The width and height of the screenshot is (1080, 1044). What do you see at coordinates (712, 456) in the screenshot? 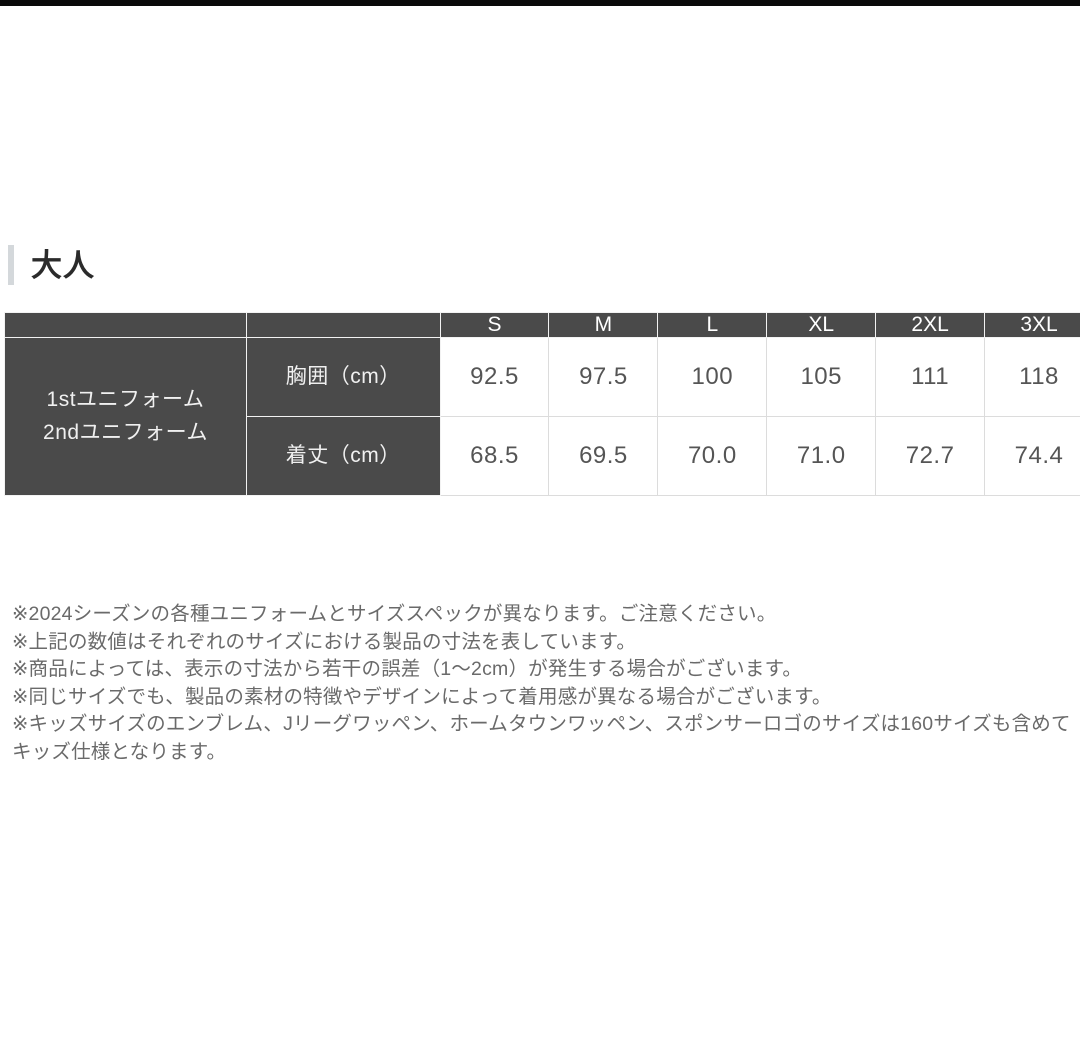
I see `value-length-l: 70.0` at bounding box center [712, 456].